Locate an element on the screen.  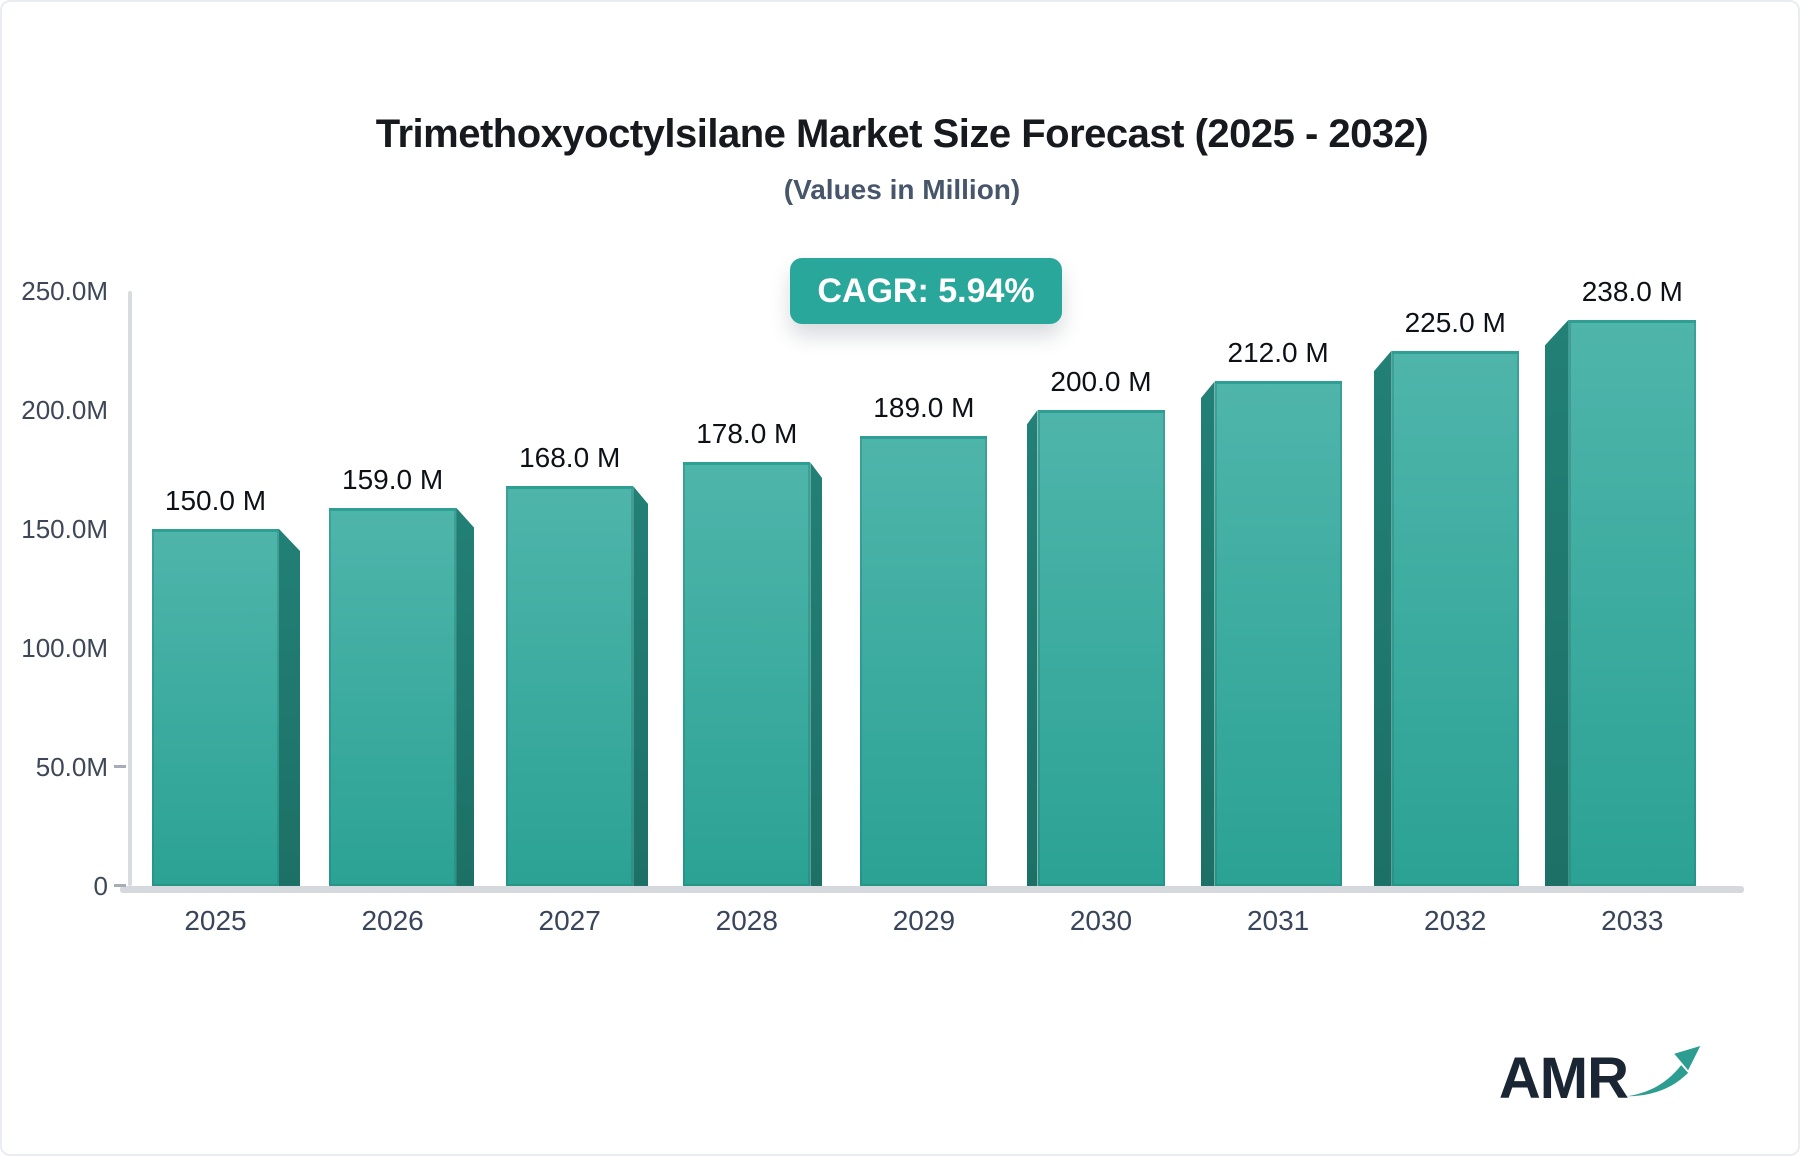
bar-2032 is located at coordinates (1446, 618).